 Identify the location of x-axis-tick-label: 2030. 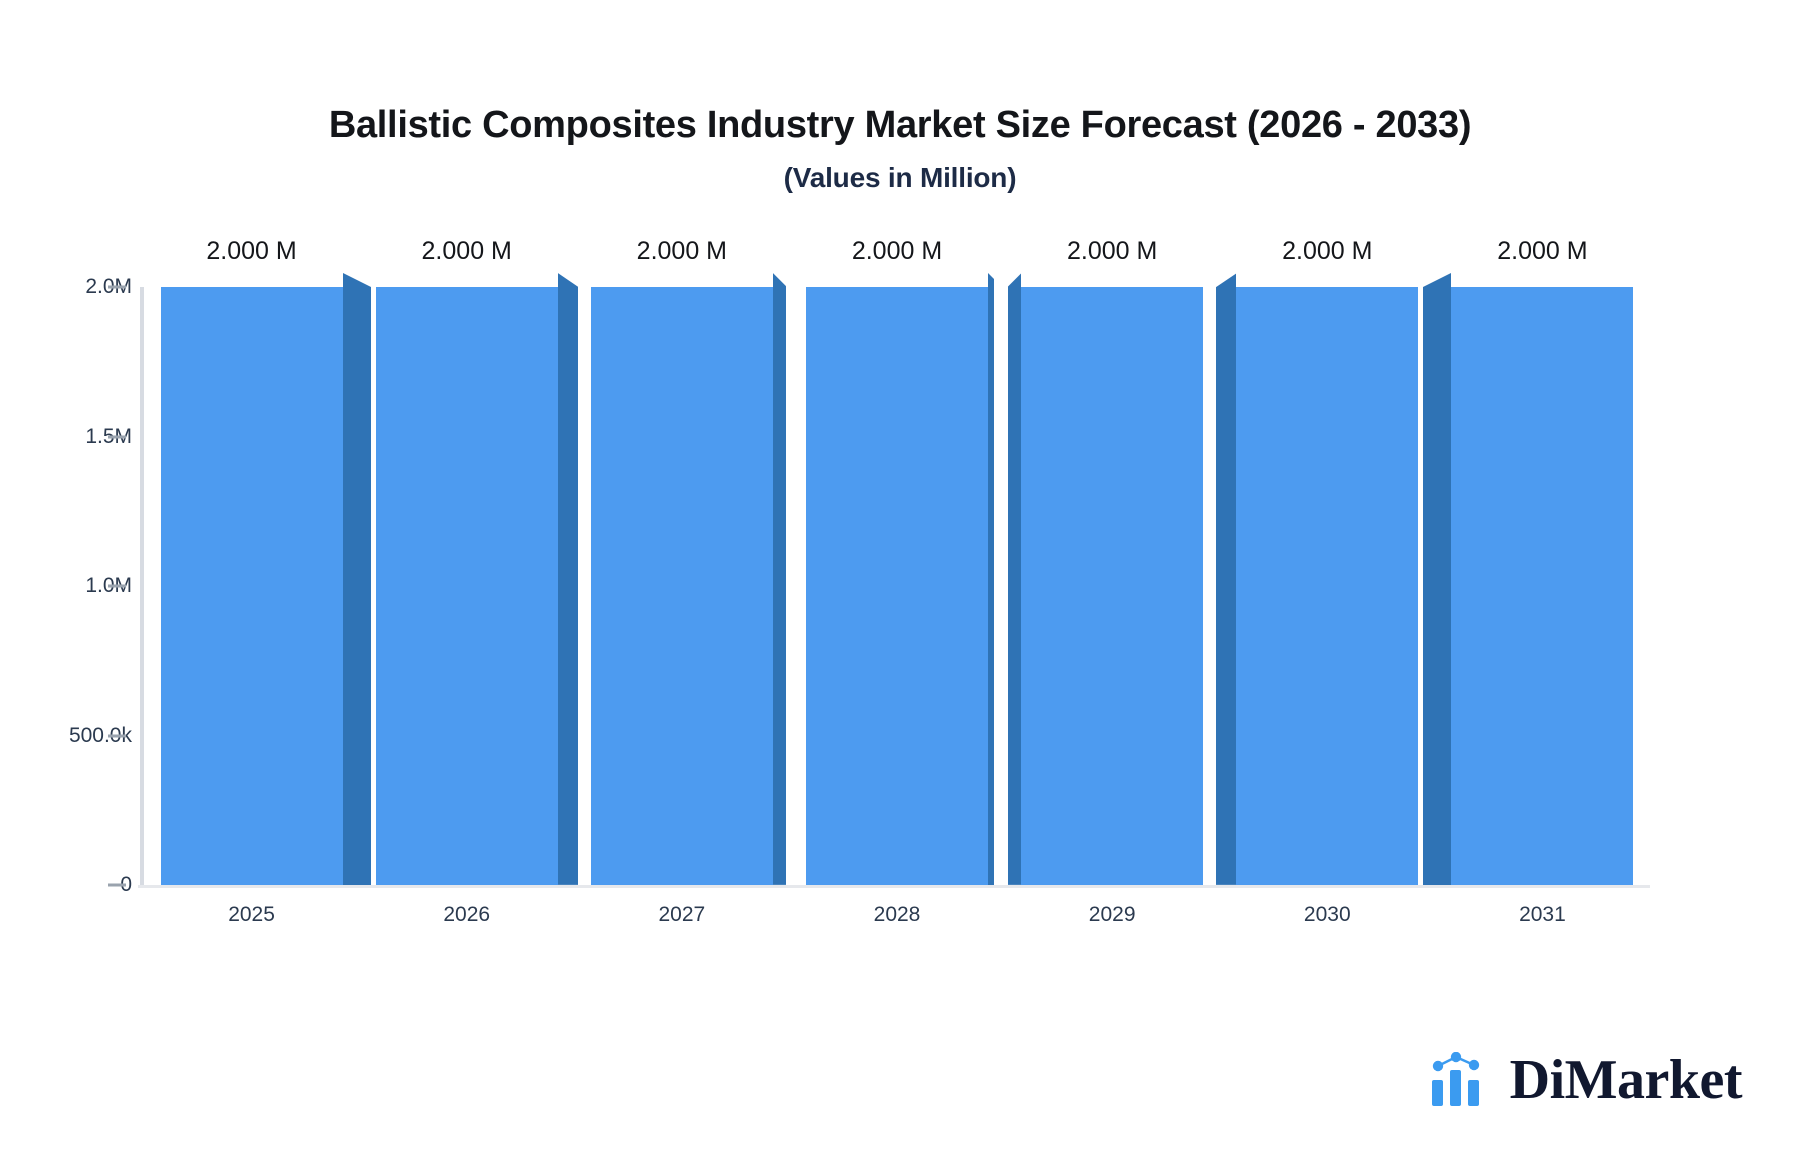
(1327, 914).